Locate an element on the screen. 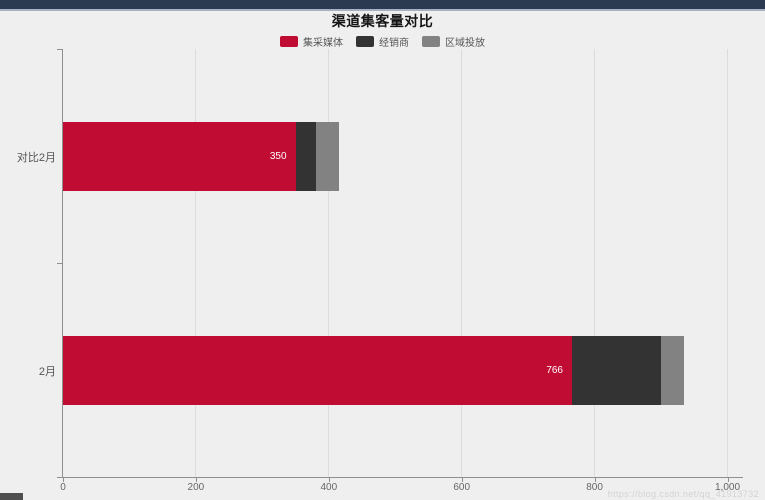 The width and height of the screenshot is (765, 500). legend-label: 集采媒体 is located at coordinates (323, 43).